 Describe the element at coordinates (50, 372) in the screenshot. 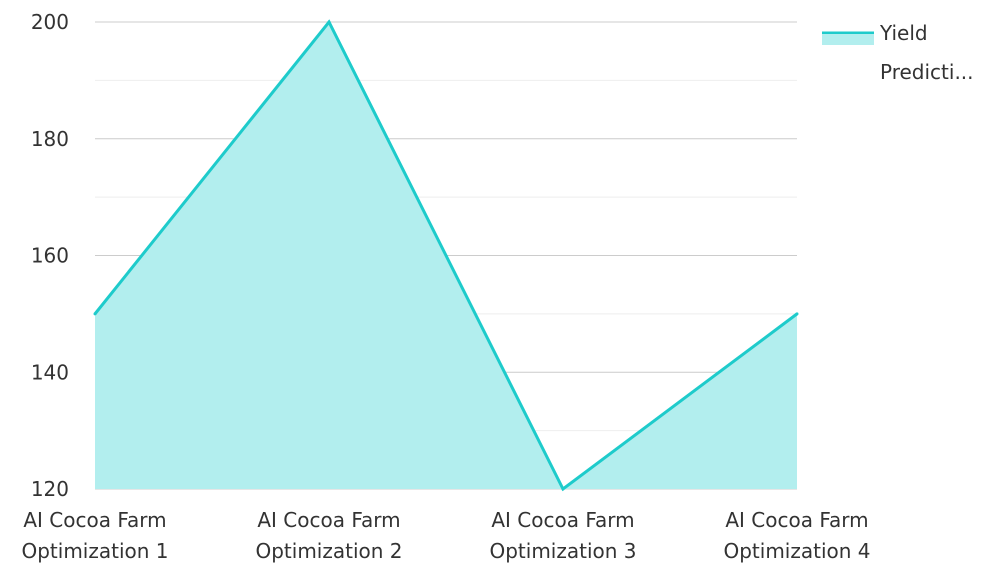

I see `y-tick-label: 140` at that location.